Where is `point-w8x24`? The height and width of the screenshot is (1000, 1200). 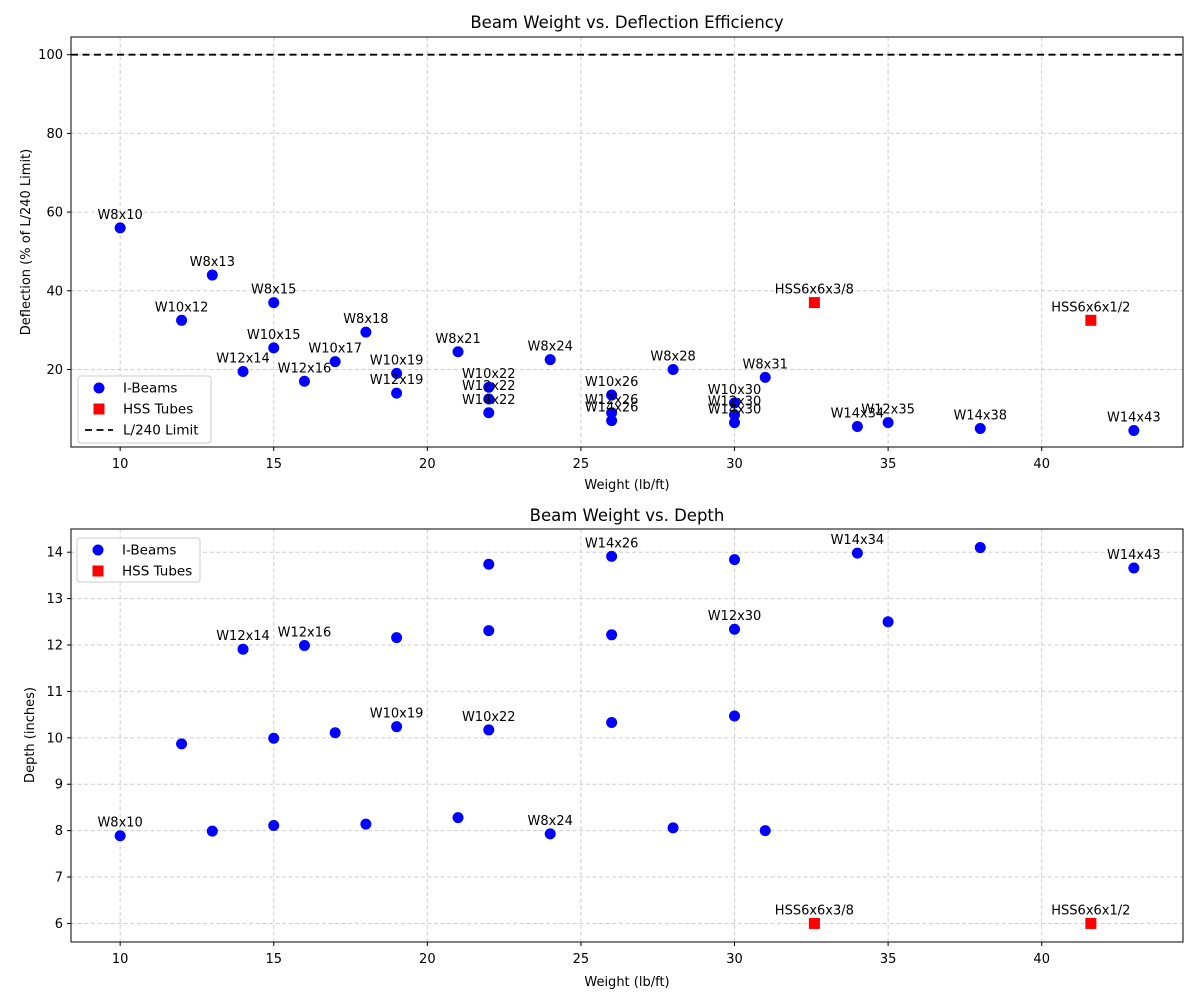 point-w8x24 is located at coordinates (550, 360).